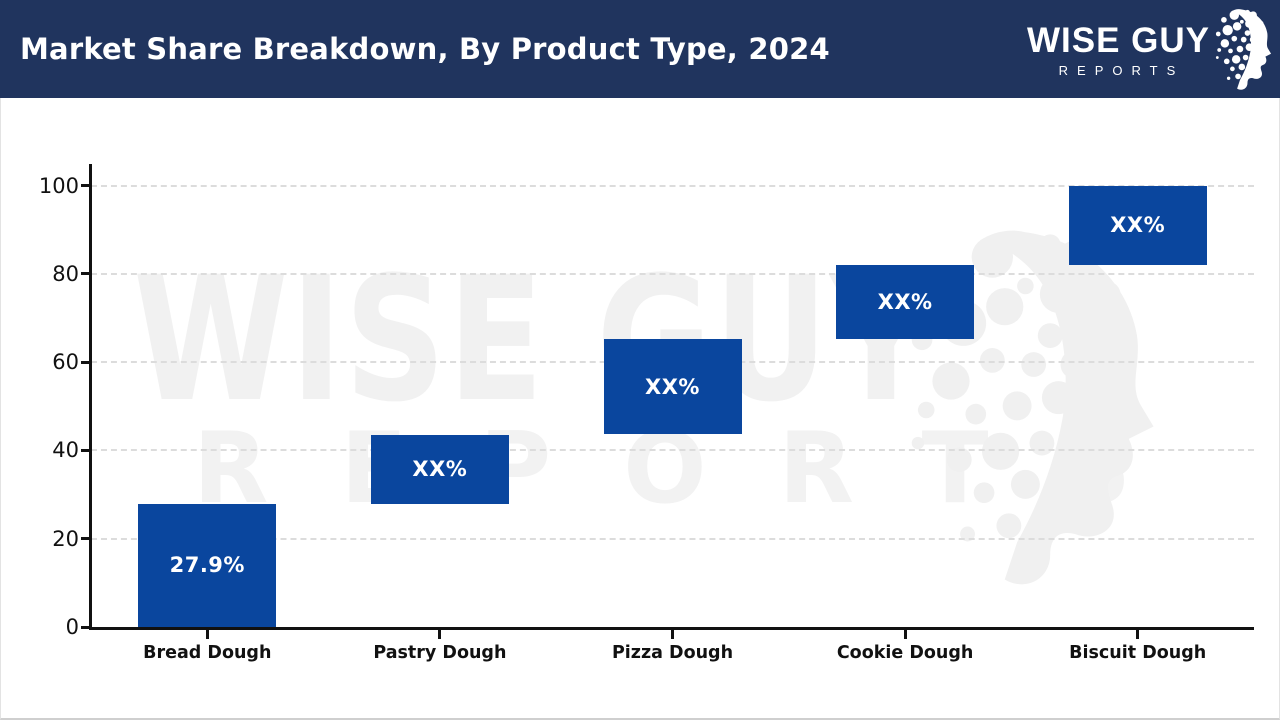  I want to click on y-axis-line, so click(90, 396).